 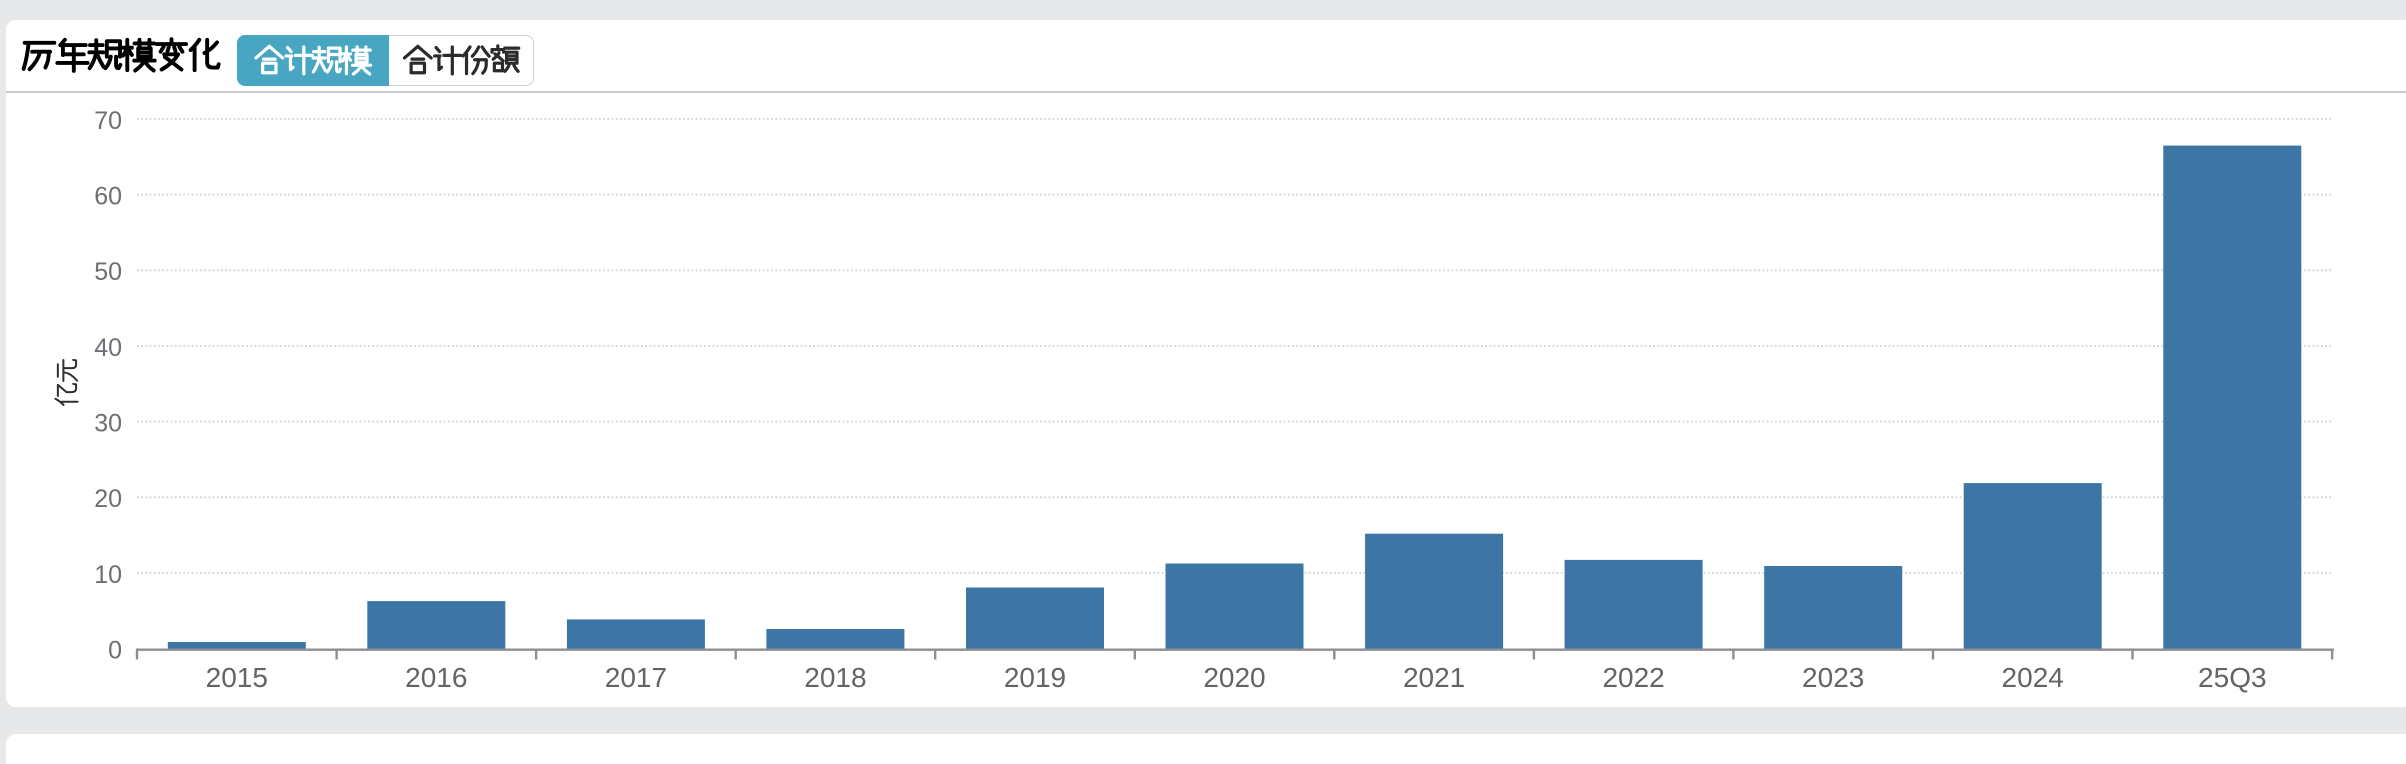 What do you see at coordinates (237, 677) in the screenshot?
I see `svg-text: 2015` at bounding box center [237, 677].